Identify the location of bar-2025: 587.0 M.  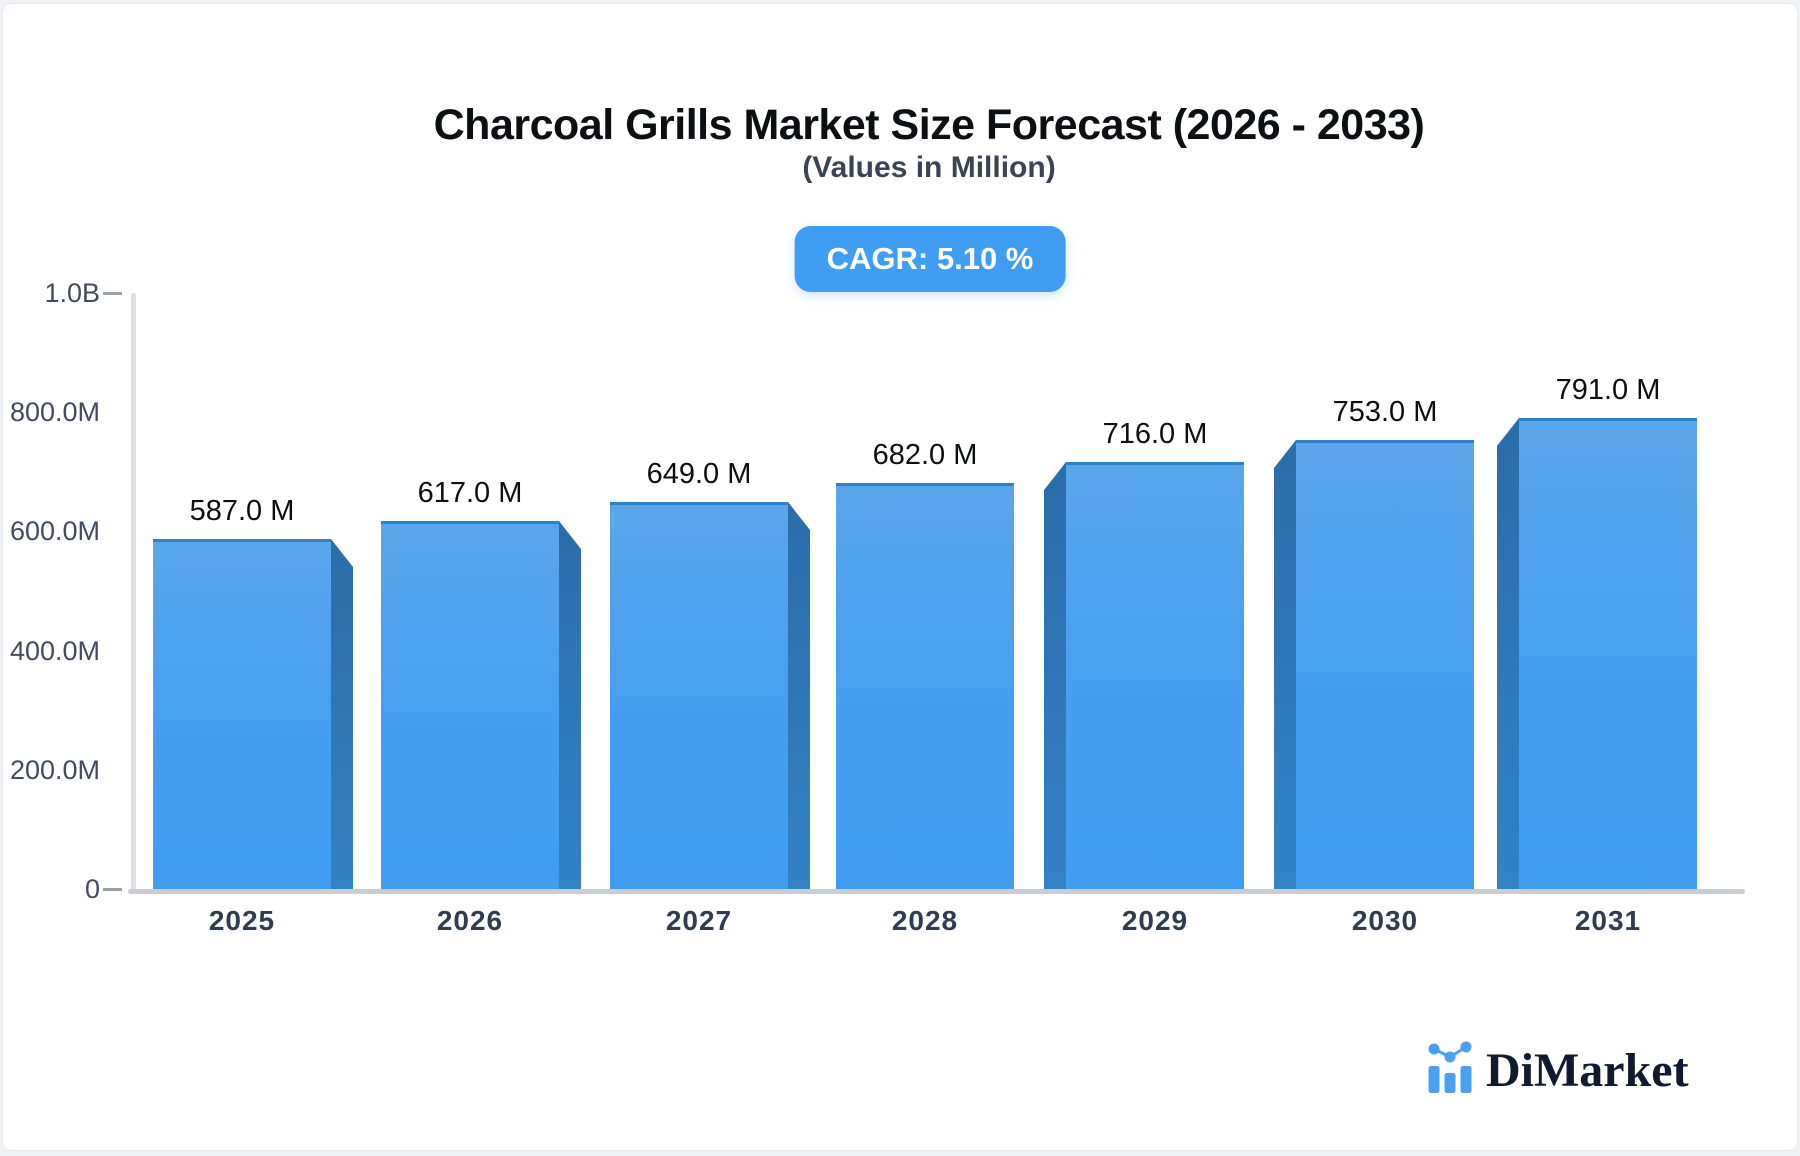
(253, 692).